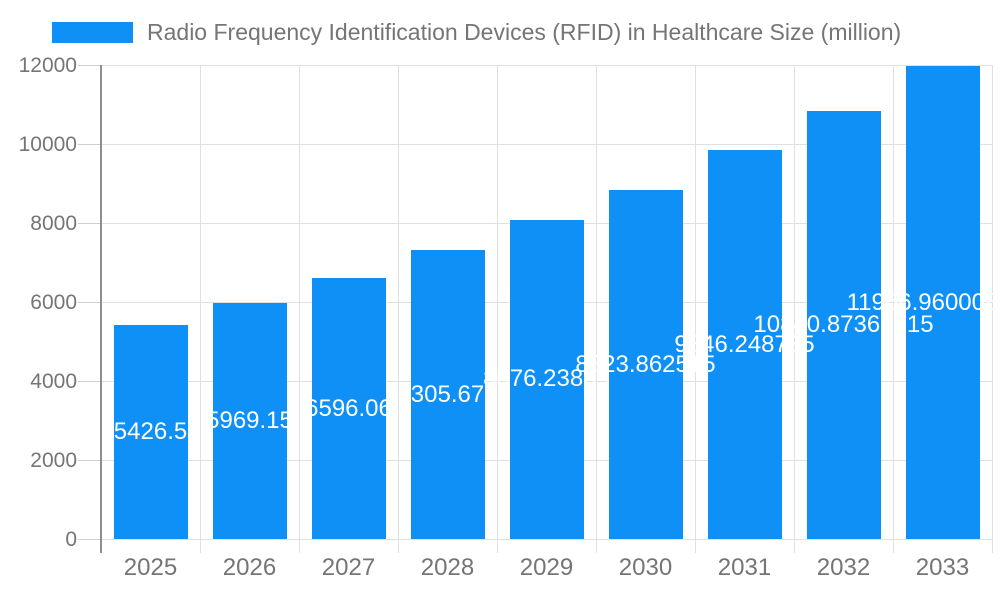 The width and height of the screenshot is (1000, 600). I want to click on x-axis-tick-label: 2030, so click(645, 567).